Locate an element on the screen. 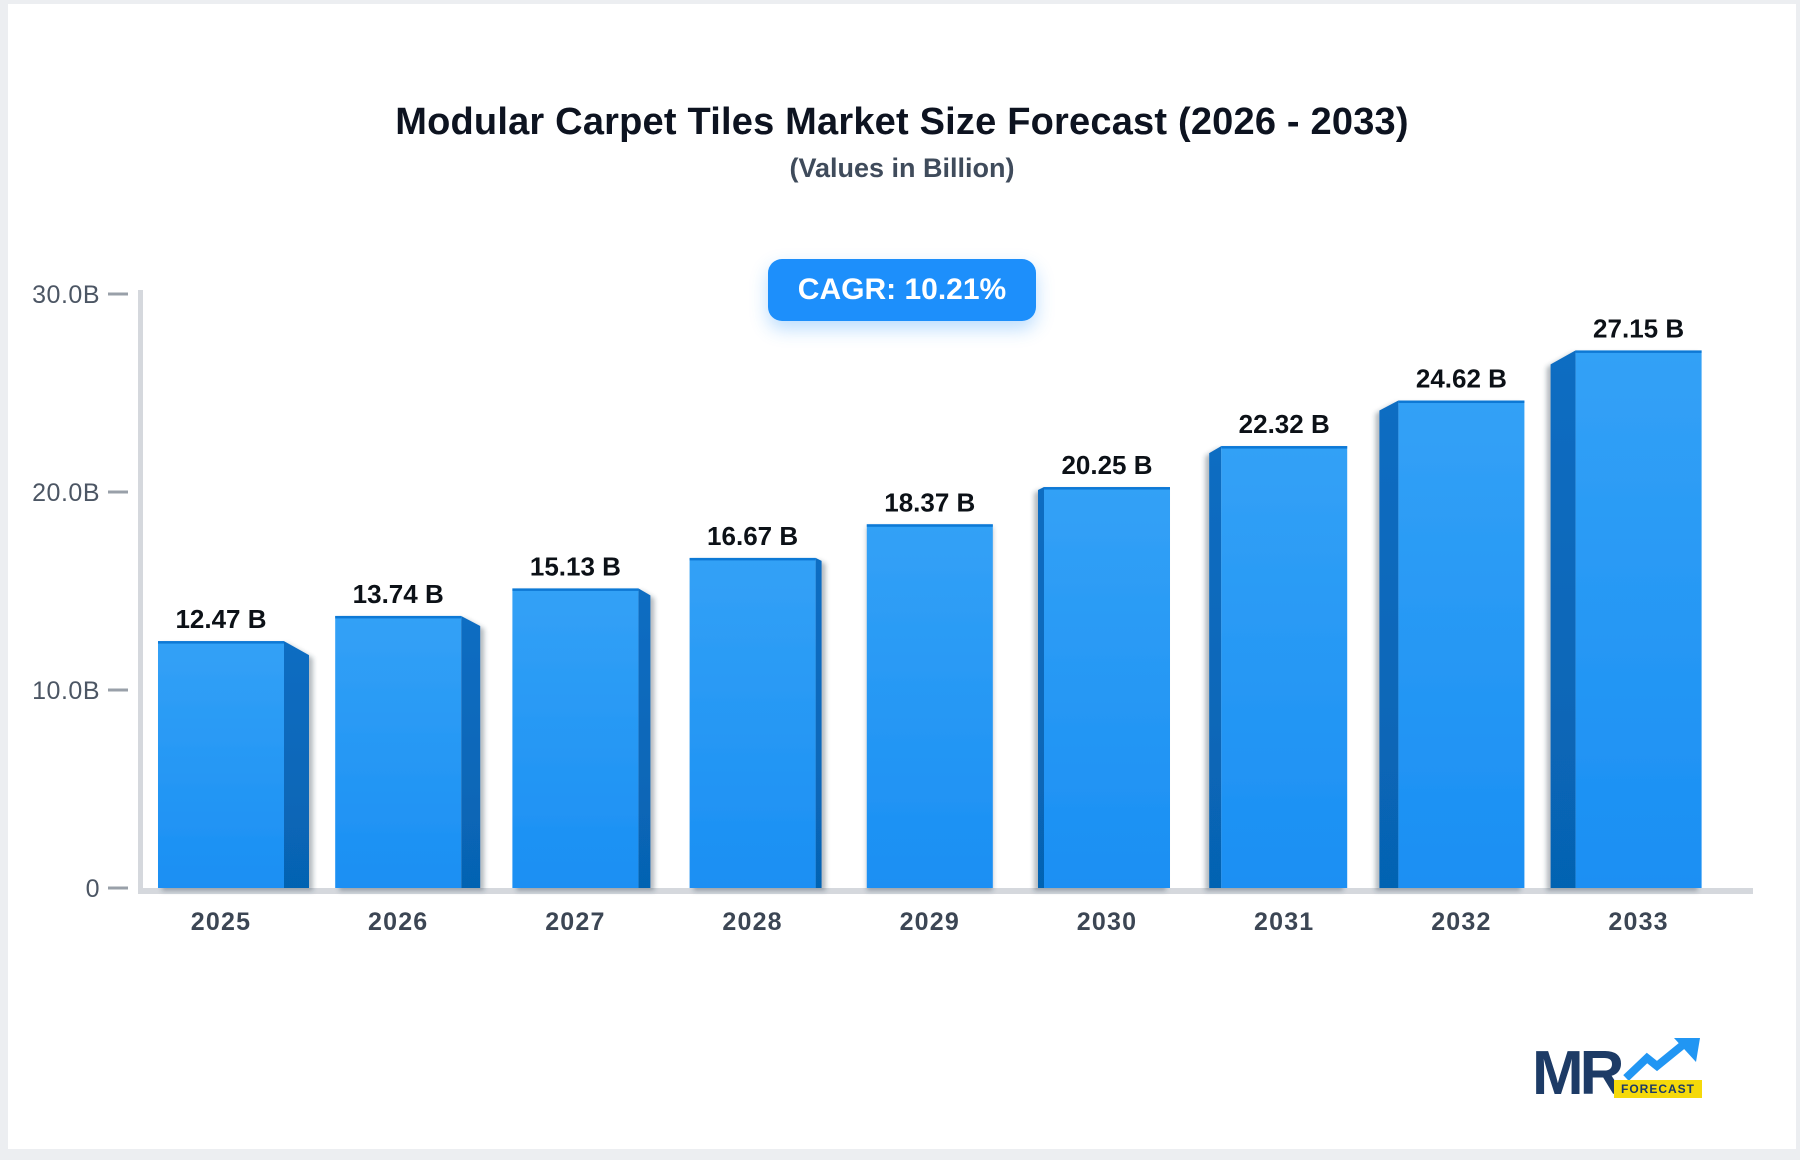  bar-group: 13.74 B 2026 is located at coordinates (408, 757).